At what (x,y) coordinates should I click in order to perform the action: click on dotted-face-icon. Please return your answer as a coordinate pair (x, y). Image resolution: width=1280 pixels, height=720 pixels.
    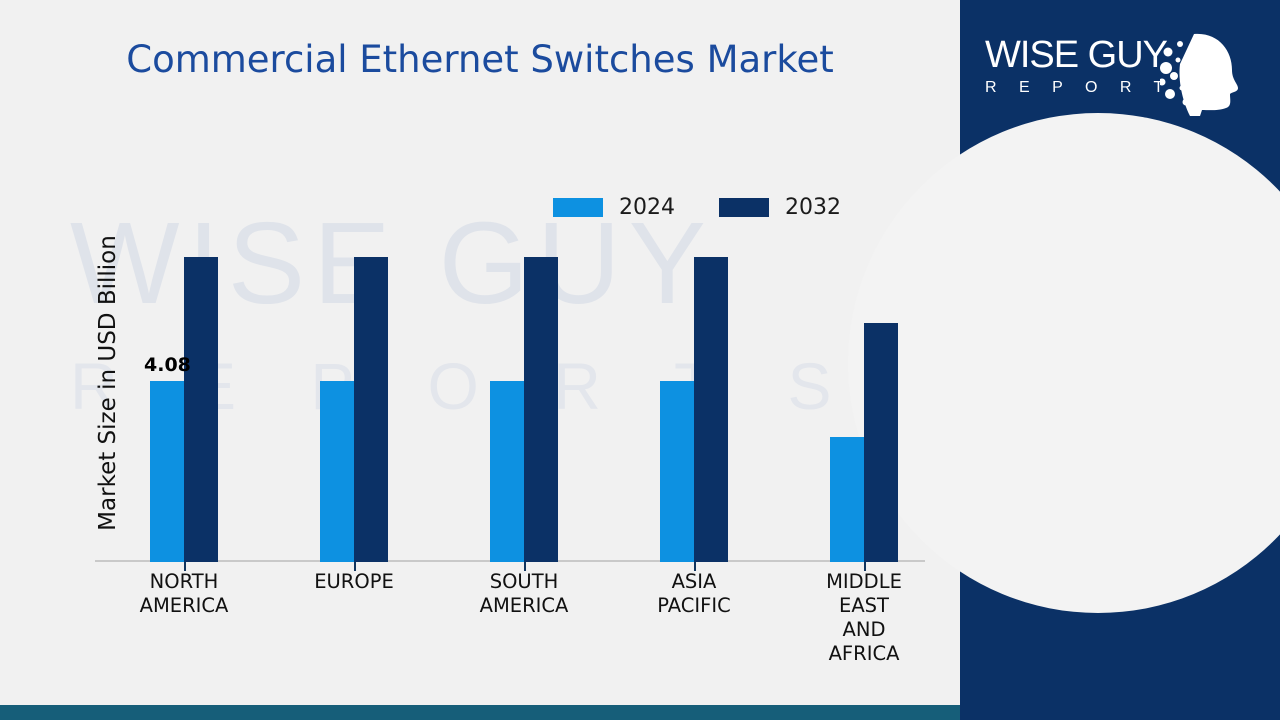
    Looking at the image, I should click on (1199, 74).